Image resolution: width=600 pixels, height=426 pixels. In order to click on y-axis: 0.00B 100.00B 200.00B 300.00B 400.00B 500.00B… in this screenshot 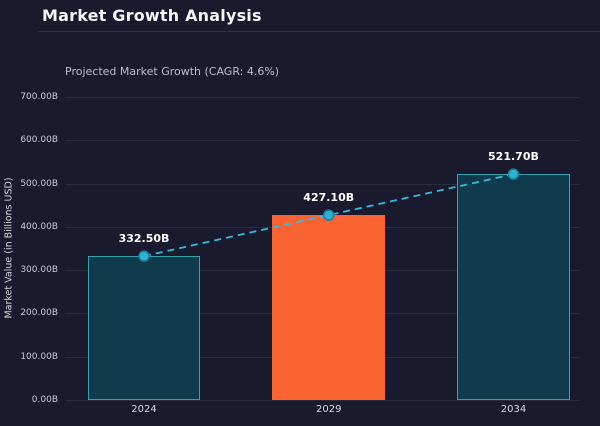, I will do `click(29, 248)`.